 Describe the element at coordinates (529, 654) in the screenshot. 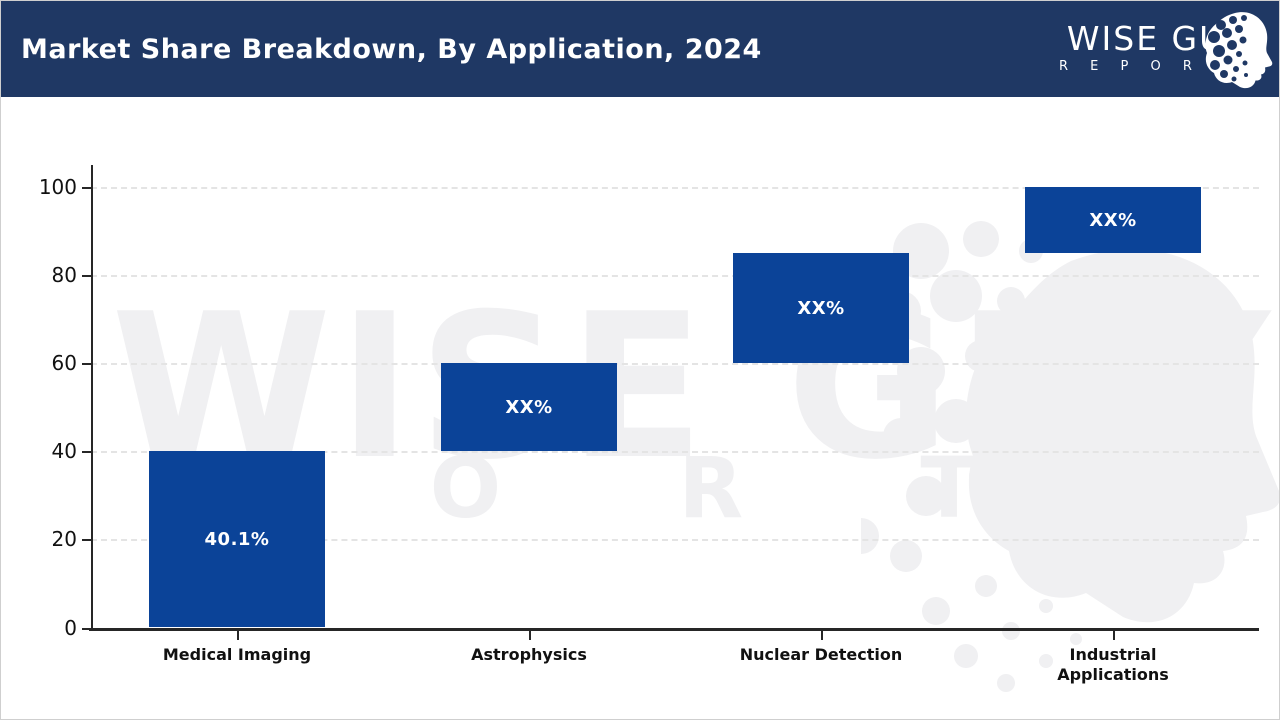

I see `x-axis-label: Astrophysics` at that location.